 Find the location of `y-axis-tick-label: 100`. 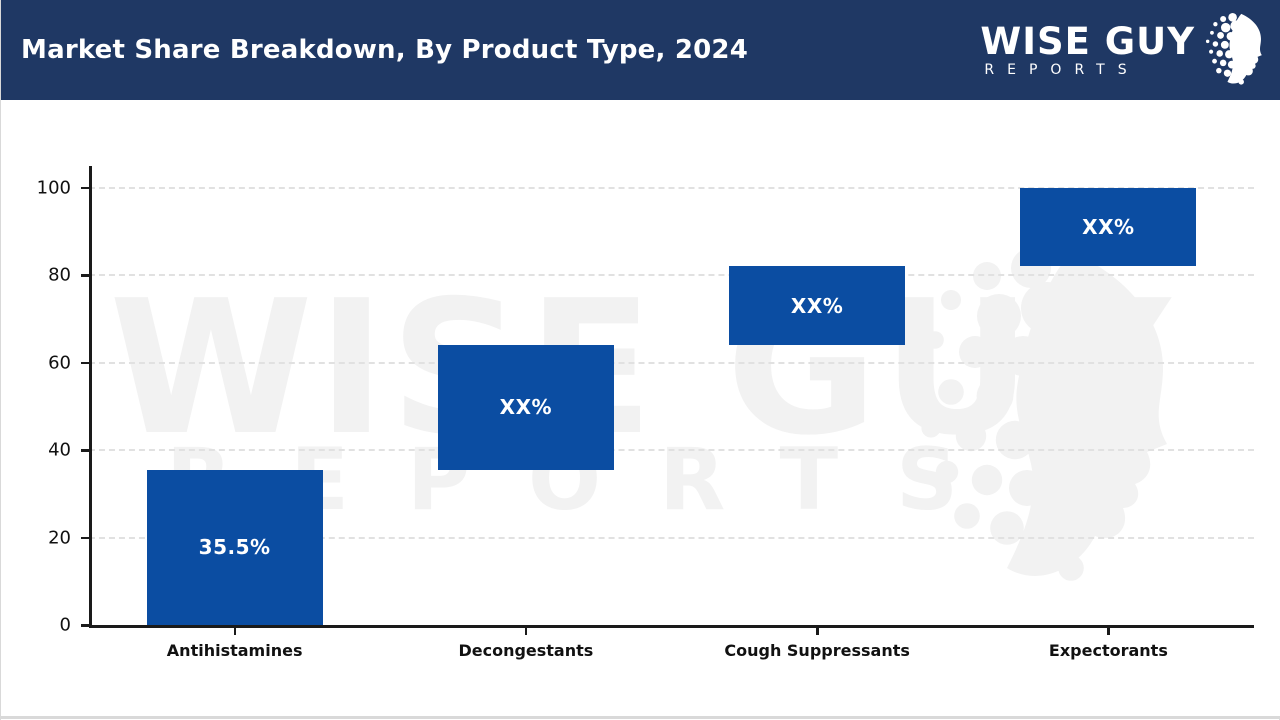

y-axis-tick-label: 100 is located at coordinates (53, 187).